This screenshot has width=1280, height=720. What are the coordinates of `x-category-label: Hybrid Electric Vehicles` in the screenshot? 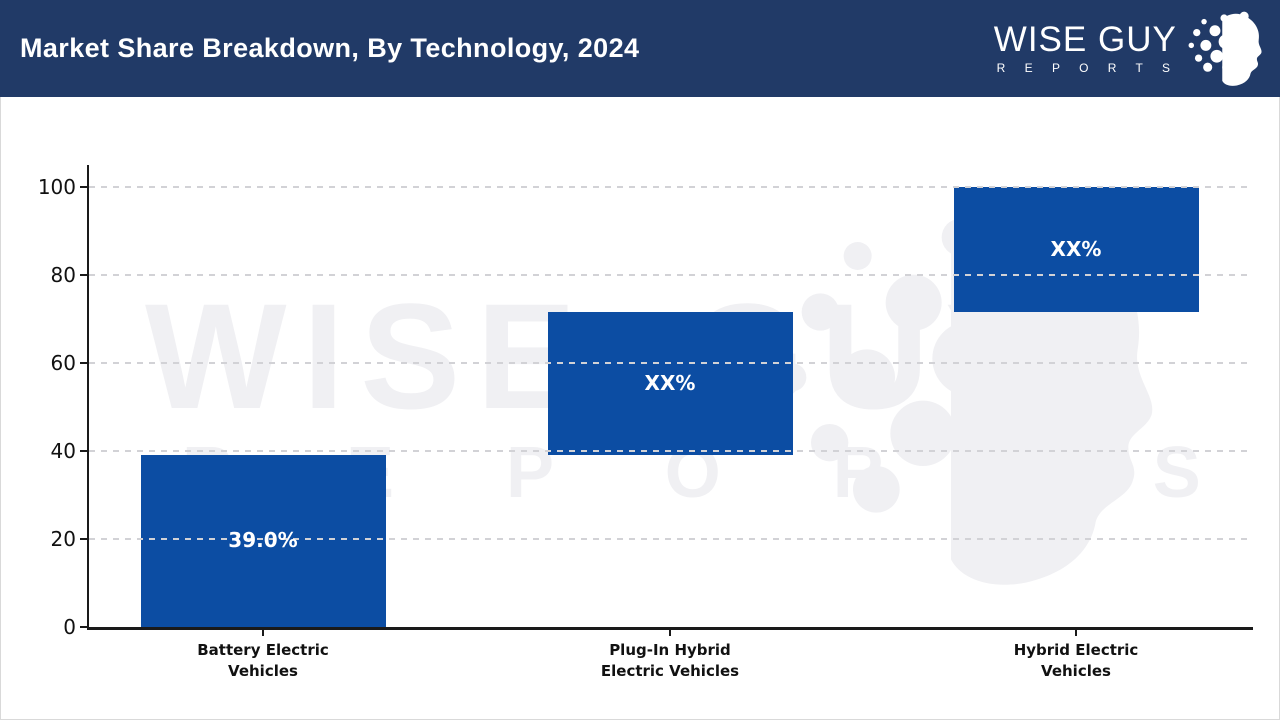 It's located at (1076, 660).